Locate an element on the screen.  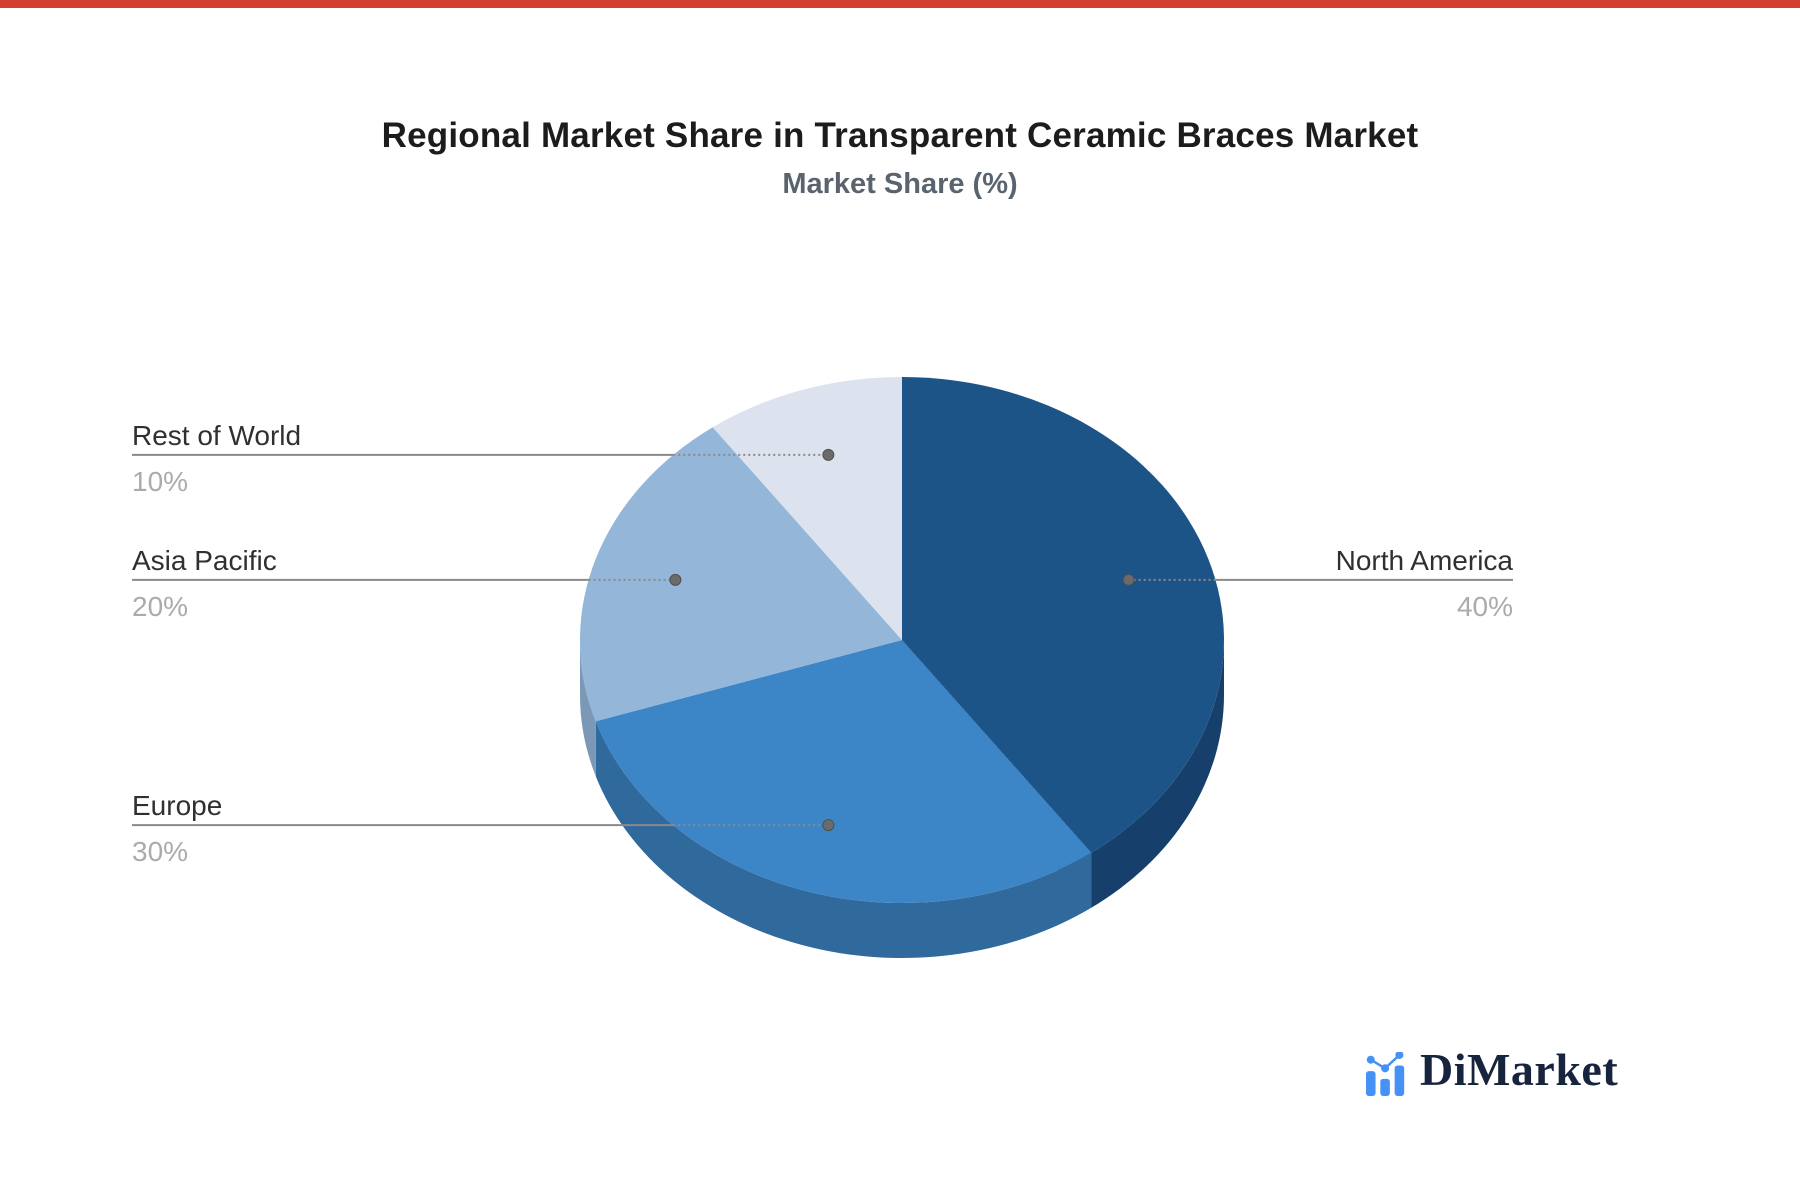
slice-pct: 30% is located at coordinates (160, 851).